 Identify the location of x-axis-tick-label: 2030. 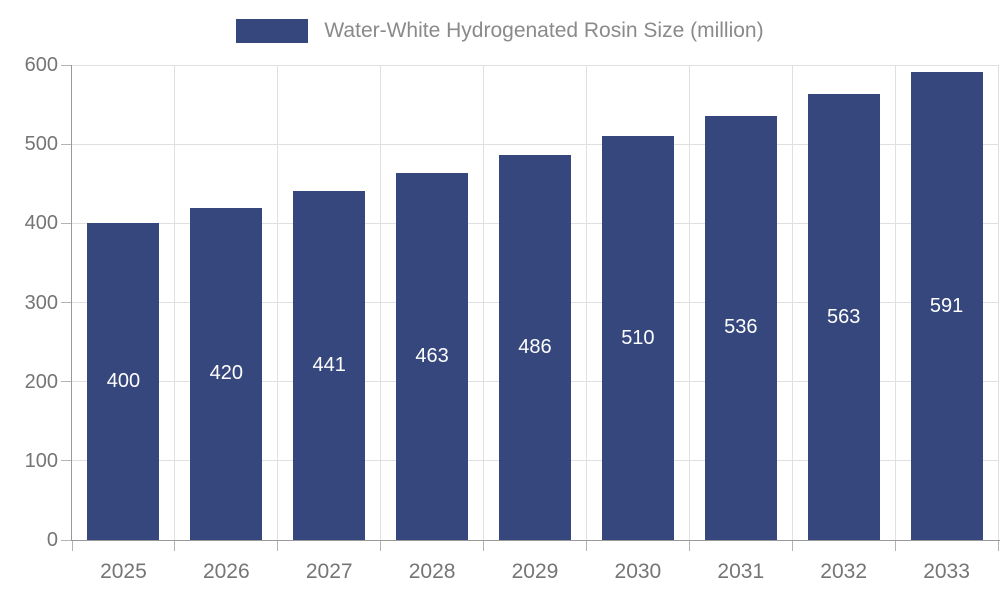
(638, 571).